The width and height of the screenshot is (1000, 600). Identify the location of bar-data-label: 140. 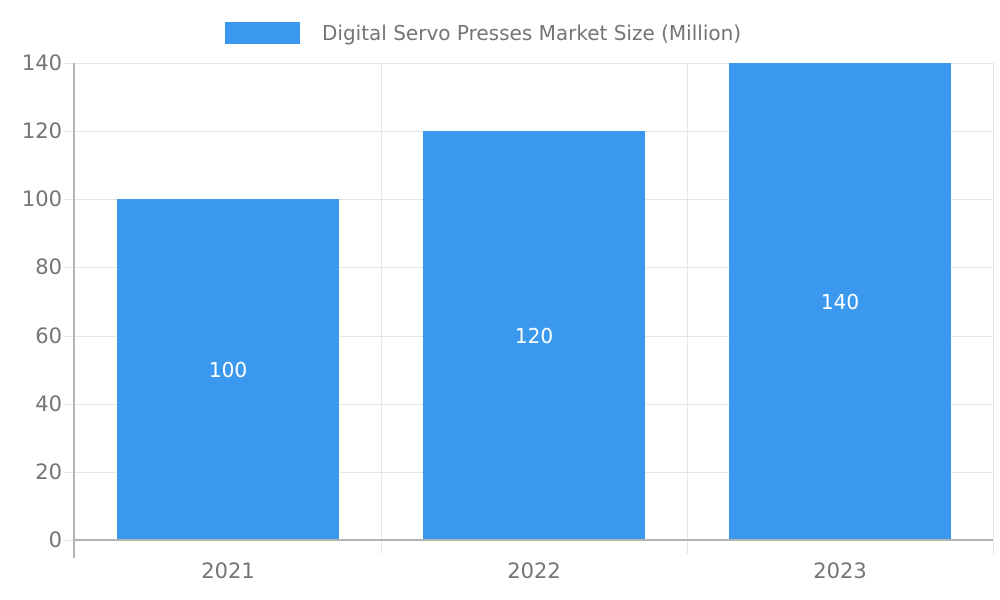
(840, 301).